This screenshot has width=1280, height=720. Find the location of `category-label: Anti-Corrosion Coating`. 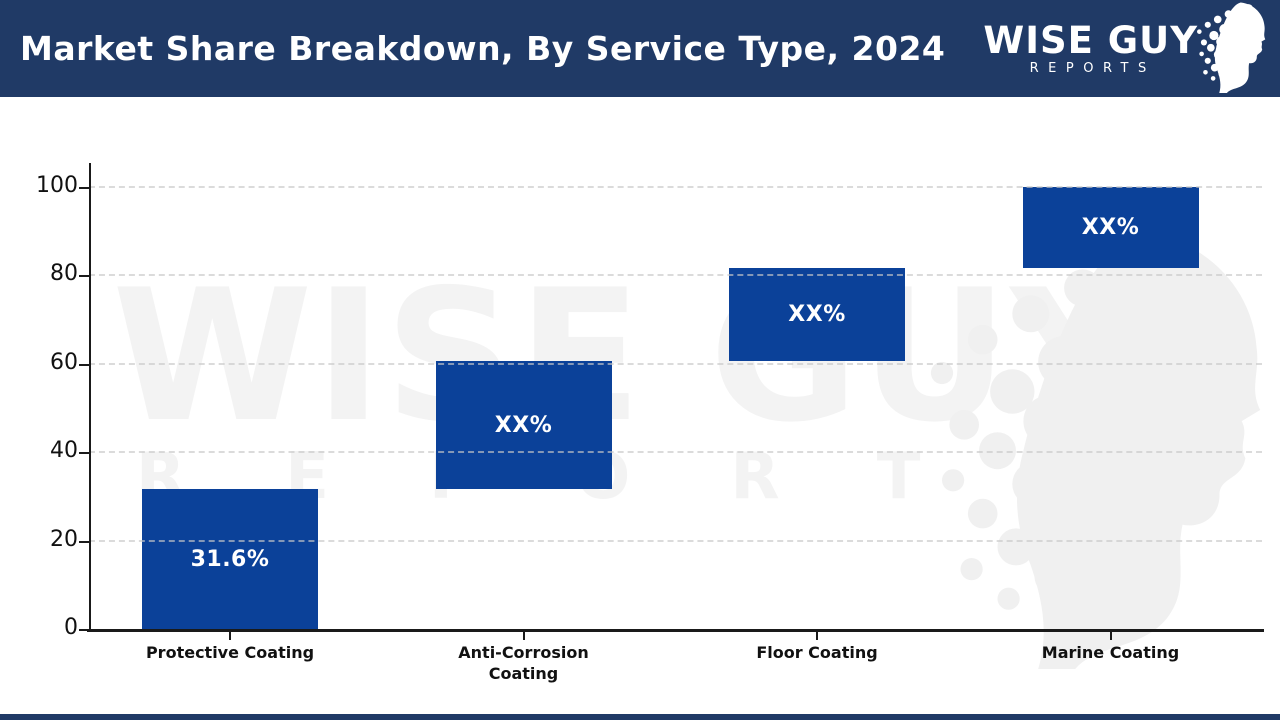

category-label: Anti-Corrosion Coating is located at coordinates (523, 663).